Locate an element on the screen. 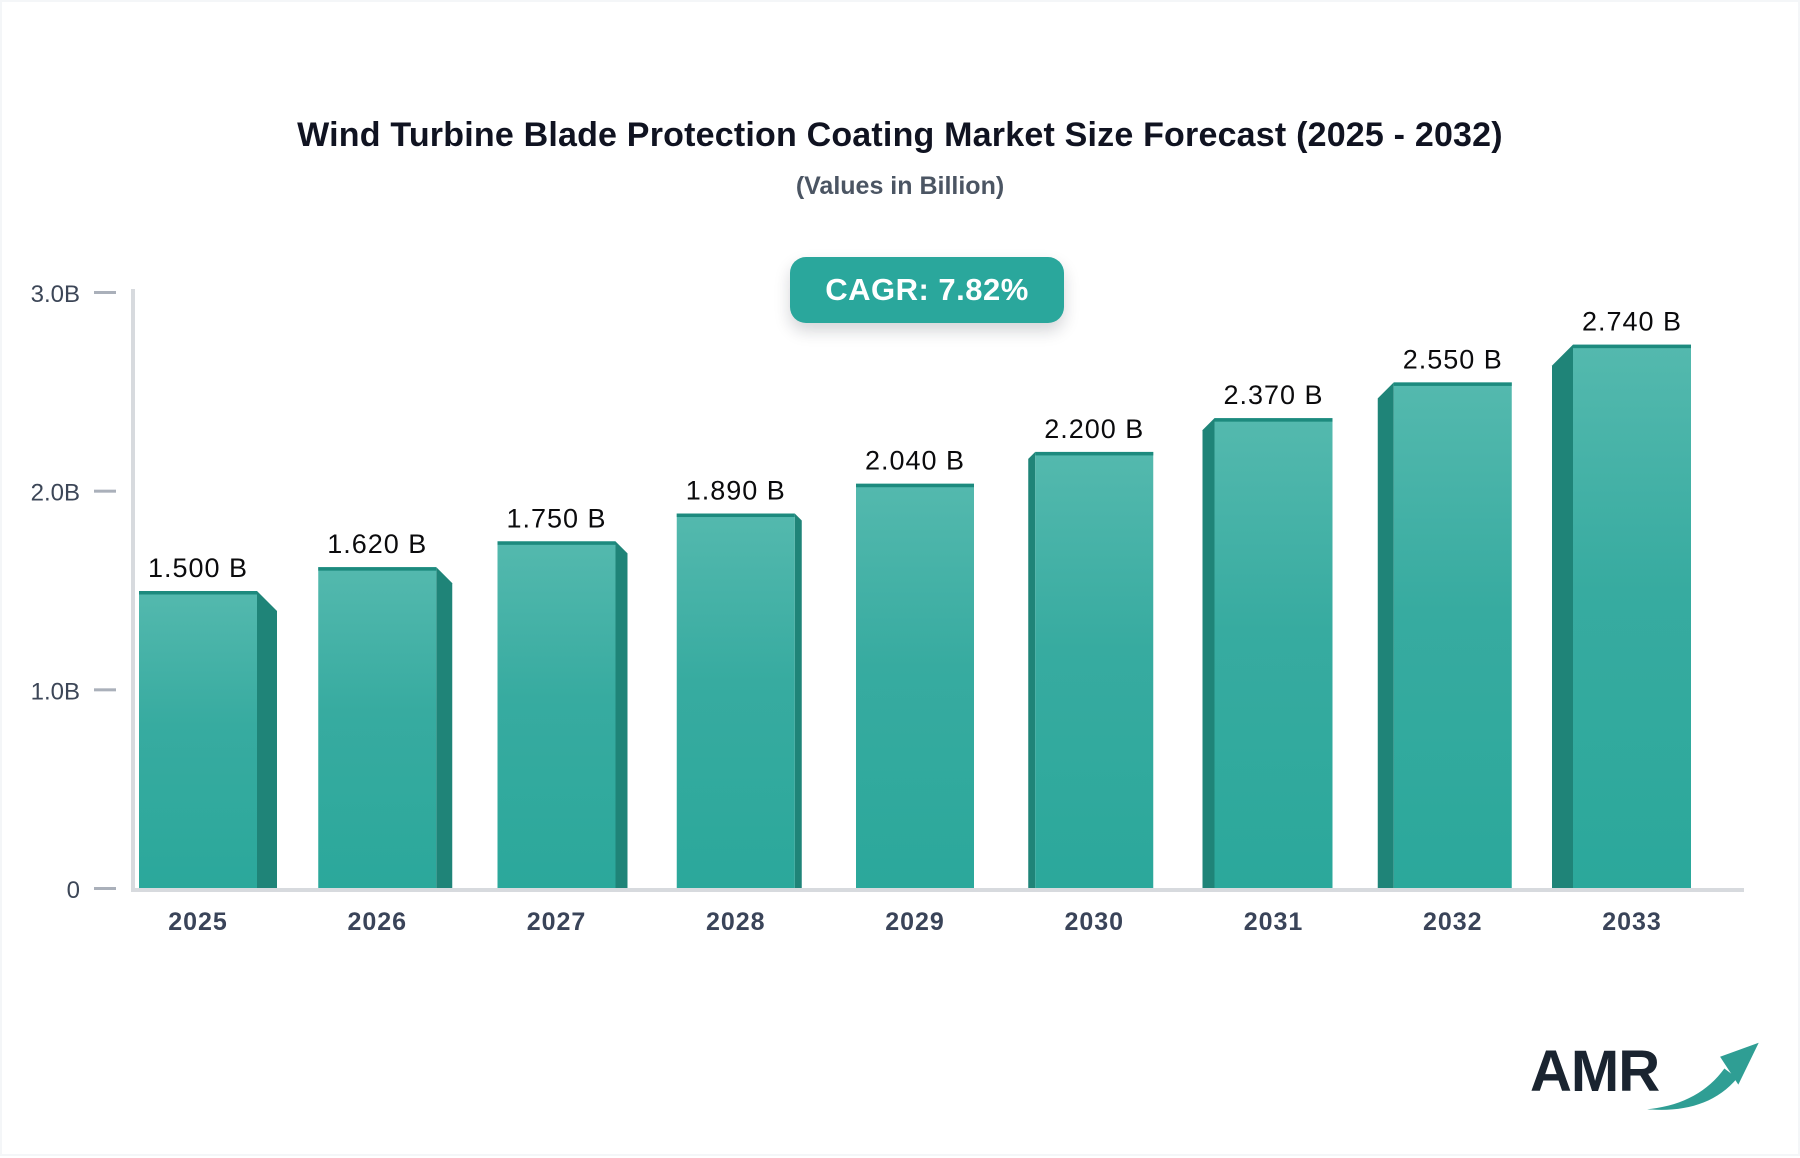 This screenshot has height=1158, width=1800. cagr-badge-label: CAGR: 7.82% is located at coordinates (927, 289).